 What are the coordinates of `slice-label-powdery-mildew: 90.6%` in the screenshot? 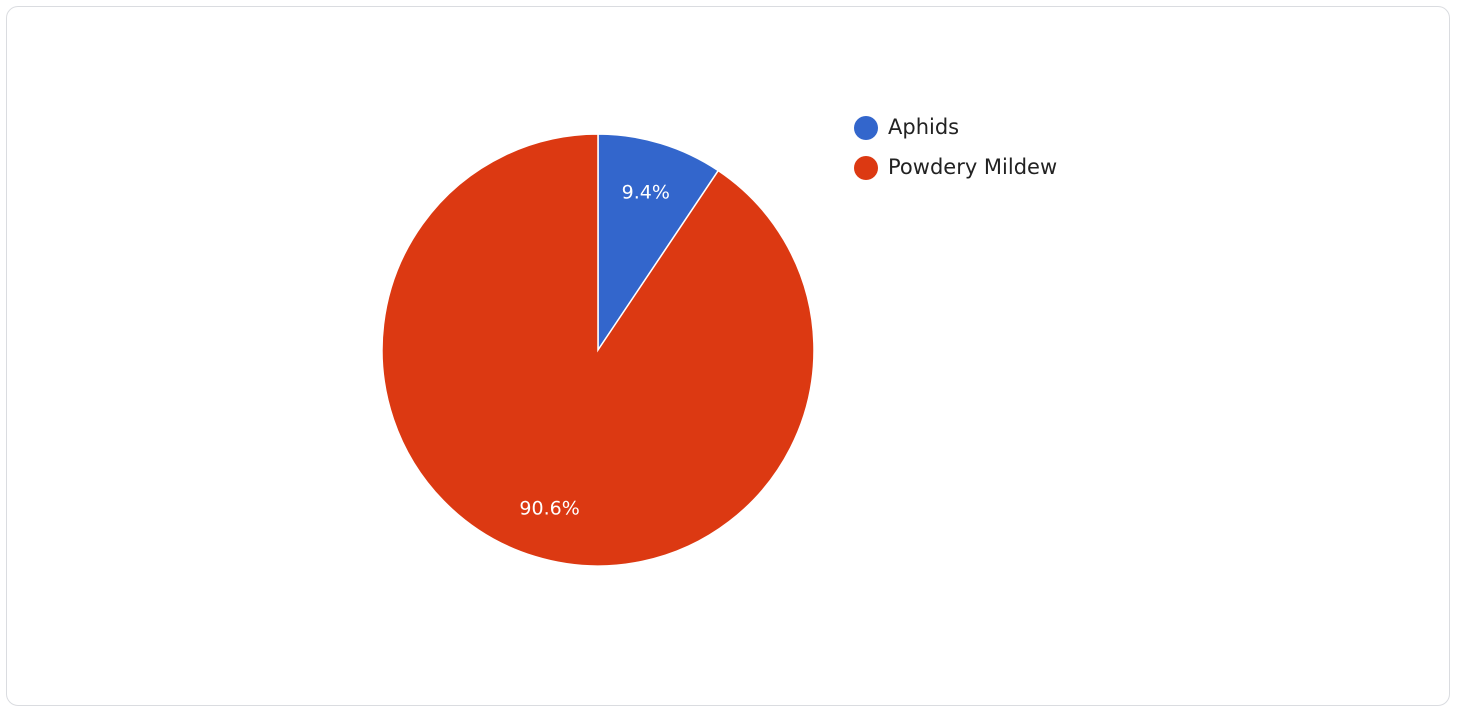 It's located at (549, 509).